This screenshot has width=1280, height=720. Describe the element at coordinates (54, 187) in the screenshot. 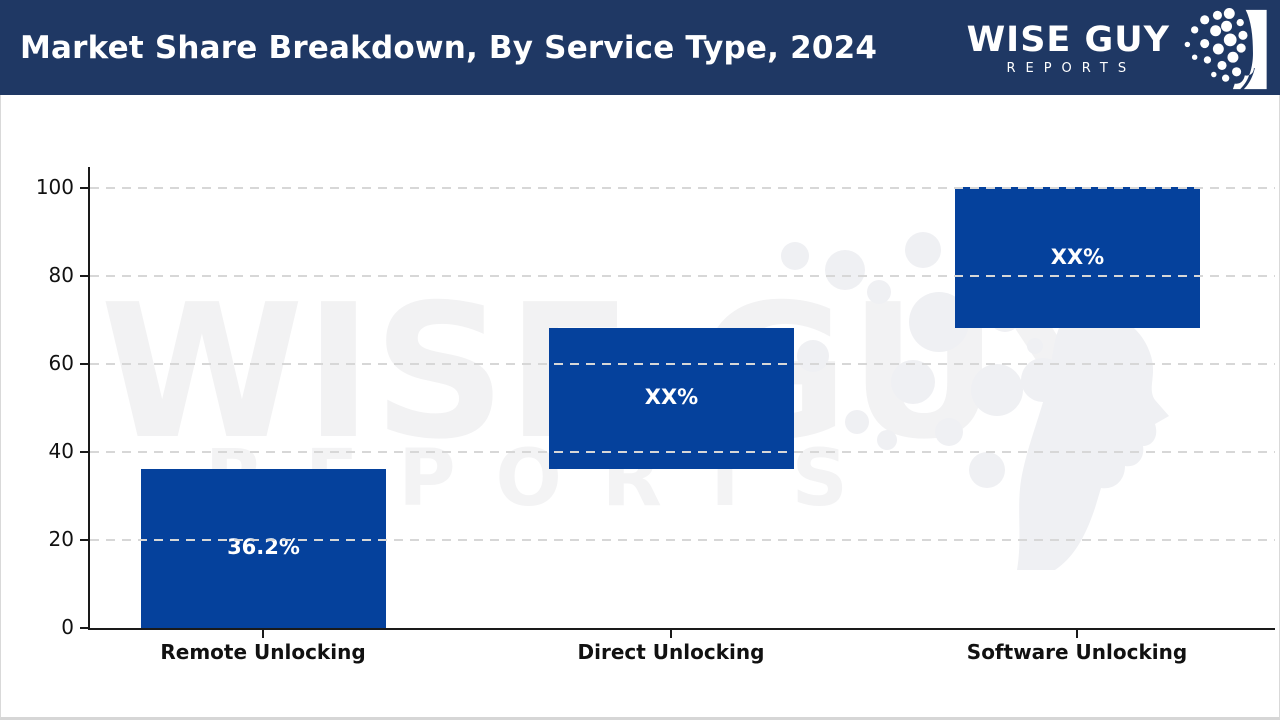

I see `y-tick-label-100: 100` at that location.